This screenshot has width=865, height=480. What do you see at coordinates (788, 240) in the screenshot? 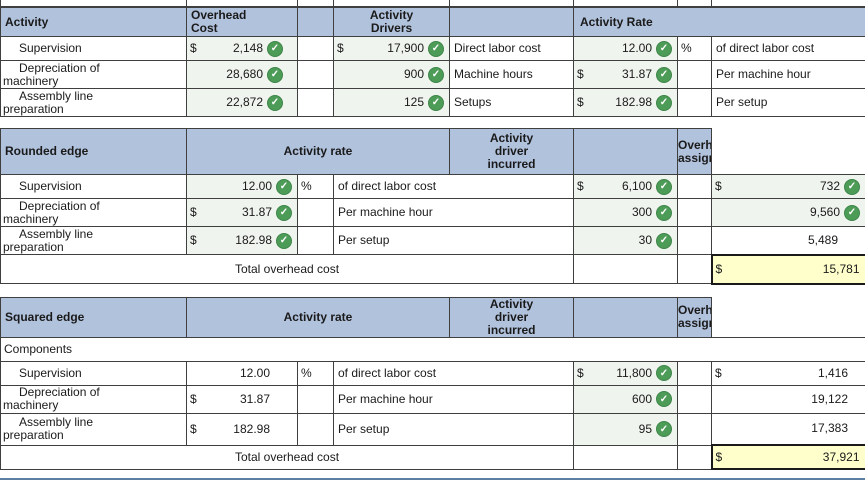
I see `overhead-assigned-input: 5,489` at bounding box center [788, 240].